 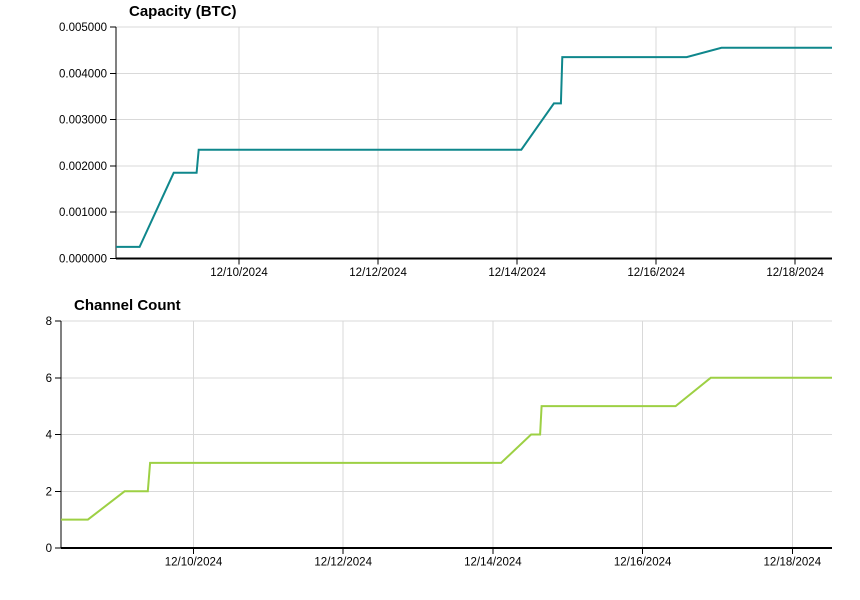 What do you see at coordinates (83, 167) in the screenshot?
I see `y-tick-label: 0.002000` at bounding box center [83, 167].